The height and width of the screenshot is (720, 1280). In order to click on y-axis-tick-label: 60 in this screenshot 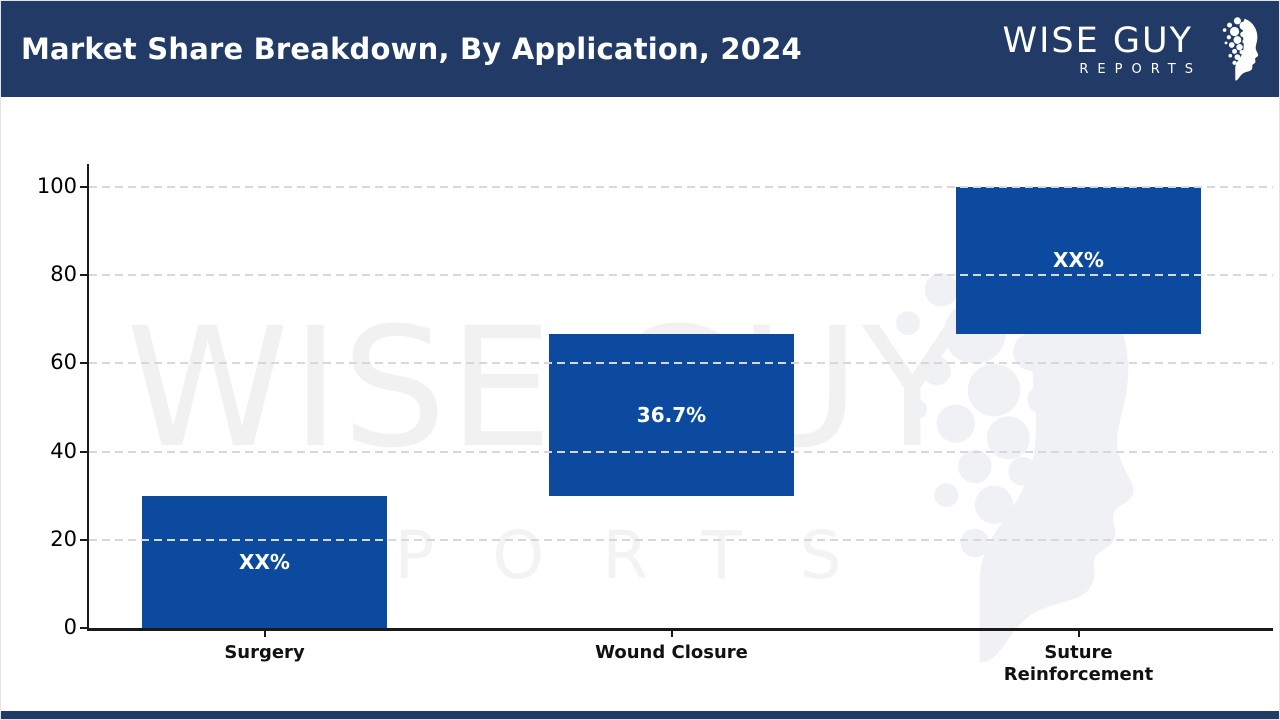, I will do `click(63, 362)`.